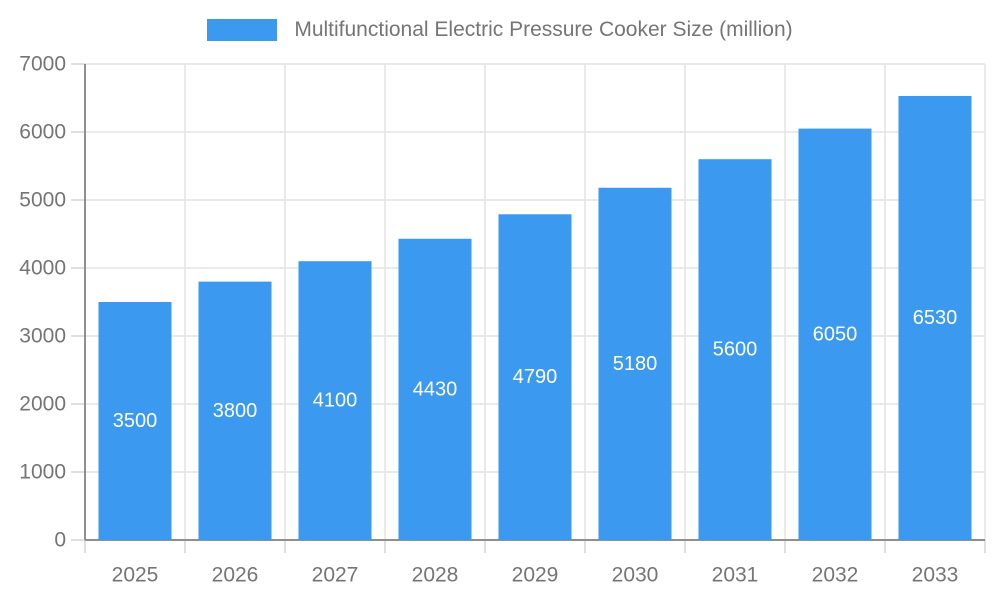 The width and height of the screenshot is (1000, 600). I want to click on bar-value-label: 4790, so click(535, 377).